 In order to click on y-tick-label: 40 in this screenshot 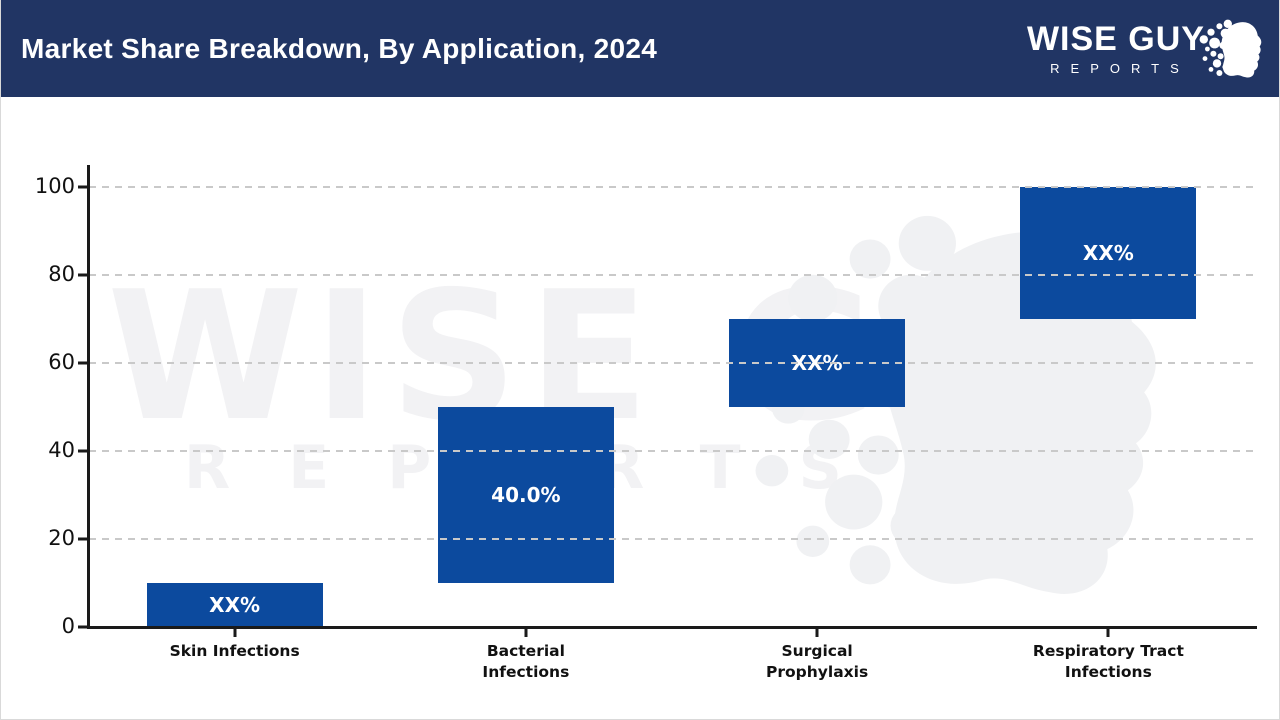, I will do `click(61, 450)`.